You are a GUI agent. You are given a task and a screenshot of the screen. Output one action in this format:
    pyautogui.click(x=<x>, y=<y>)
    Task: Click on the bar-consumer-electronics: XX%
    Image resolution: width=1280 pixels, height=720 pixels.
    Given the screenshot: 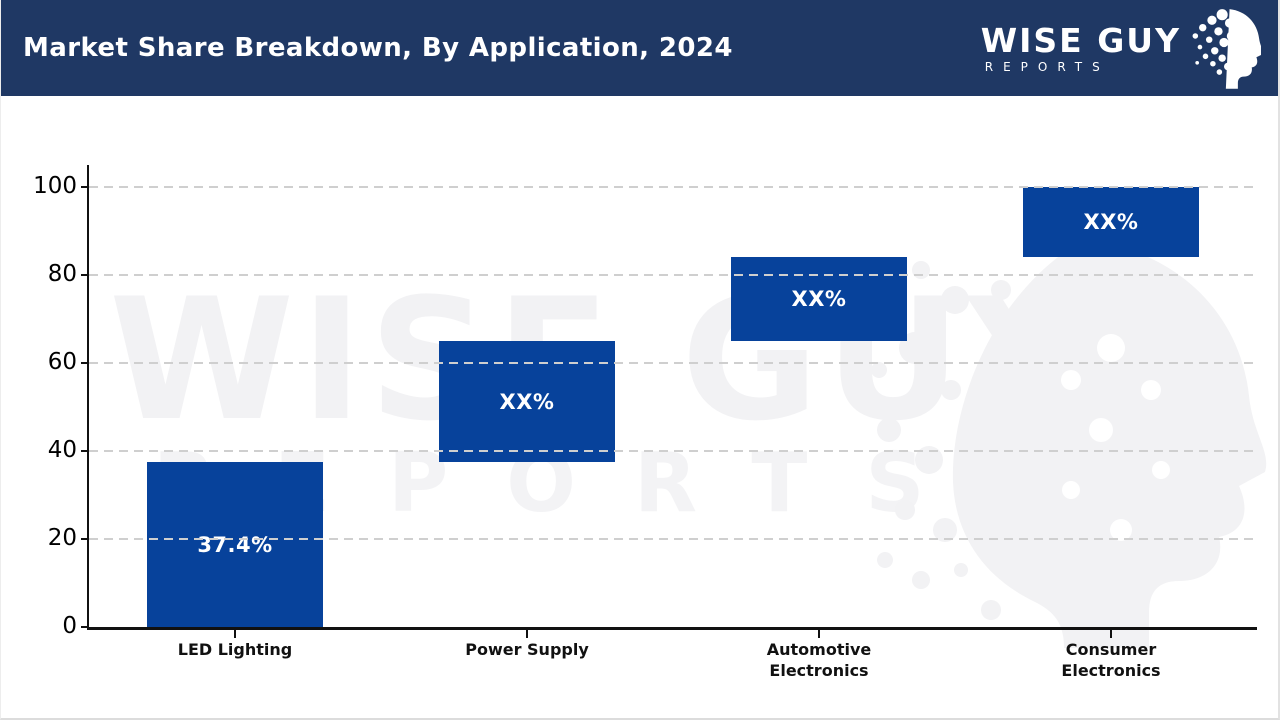 What is the action you would take?
    pyautogui.click(x=1111, y=222)
    